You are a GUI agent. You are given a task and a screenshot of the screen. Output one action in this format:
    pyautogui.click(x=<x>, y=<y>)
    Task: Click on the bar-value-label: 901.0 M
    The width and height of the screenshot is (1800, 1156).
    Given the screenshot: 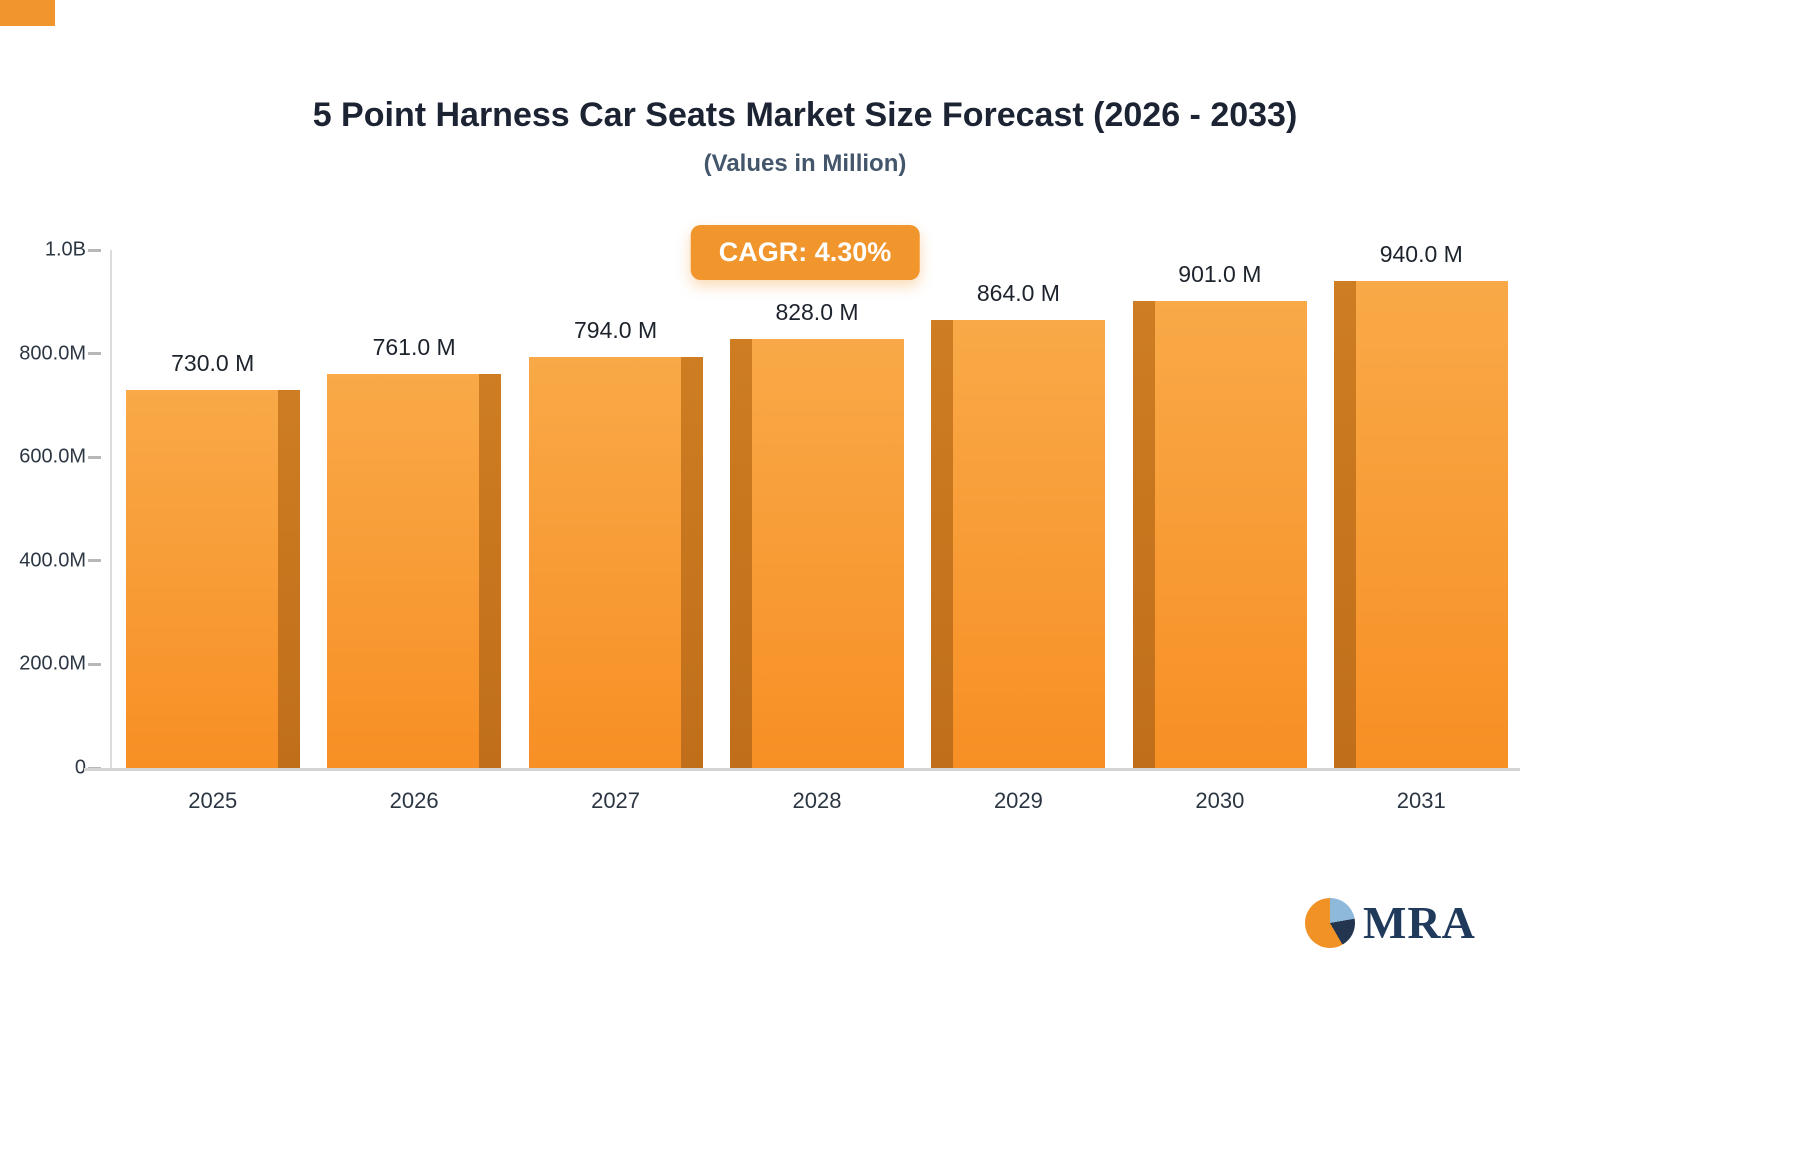 What is the action you would take?
    pyautogui.click(x=1220, y=274)
    